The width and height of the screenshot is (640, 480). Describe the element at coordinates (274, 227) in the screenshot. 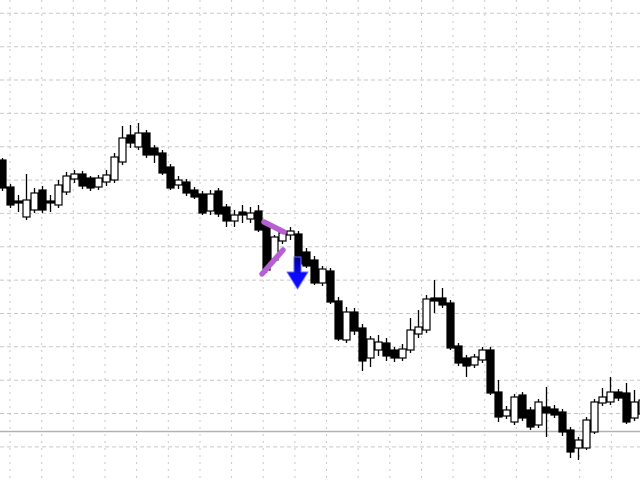

I see `pattern-line` at that location.